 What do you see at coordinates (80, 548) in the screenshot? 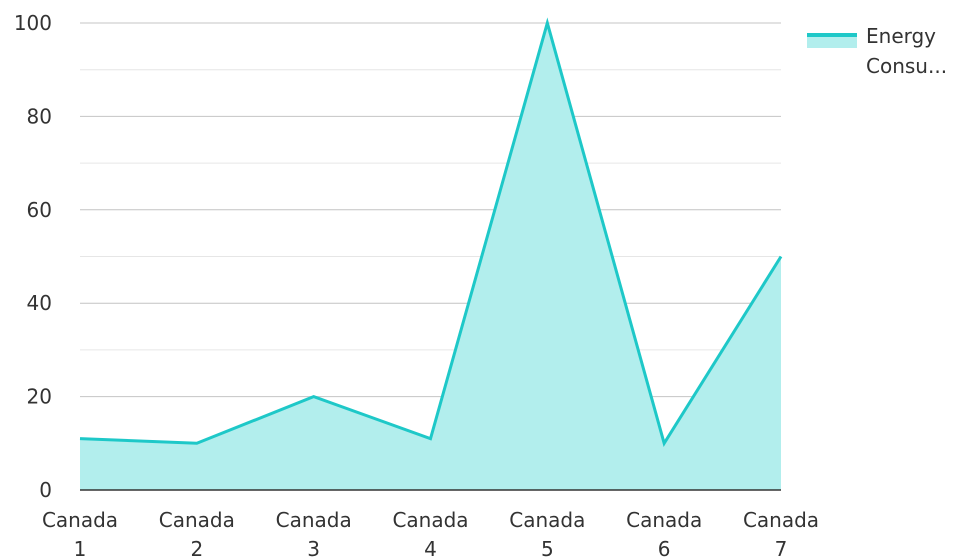
I see `x-tick-label-line: 1` at bounding box center [80, 548].